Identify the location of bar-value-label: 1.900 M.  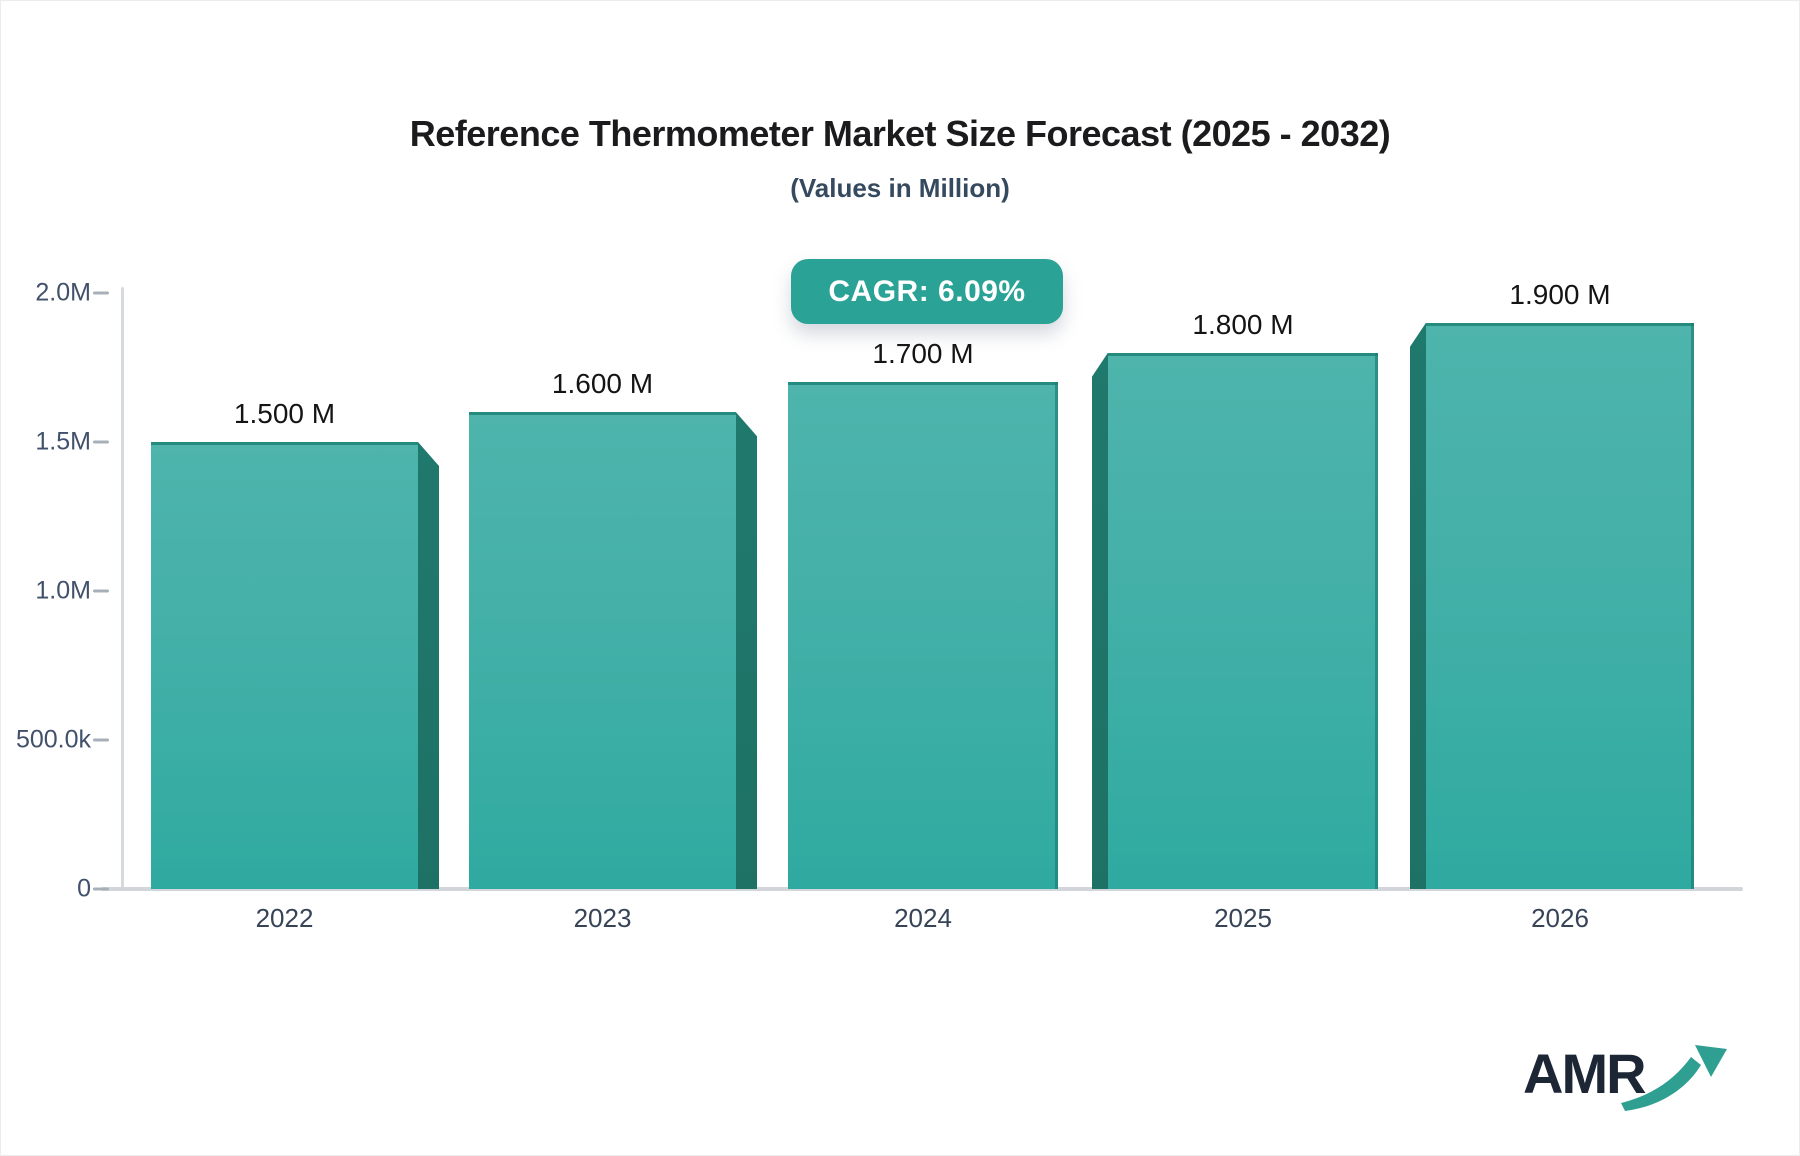
(1560, 294).